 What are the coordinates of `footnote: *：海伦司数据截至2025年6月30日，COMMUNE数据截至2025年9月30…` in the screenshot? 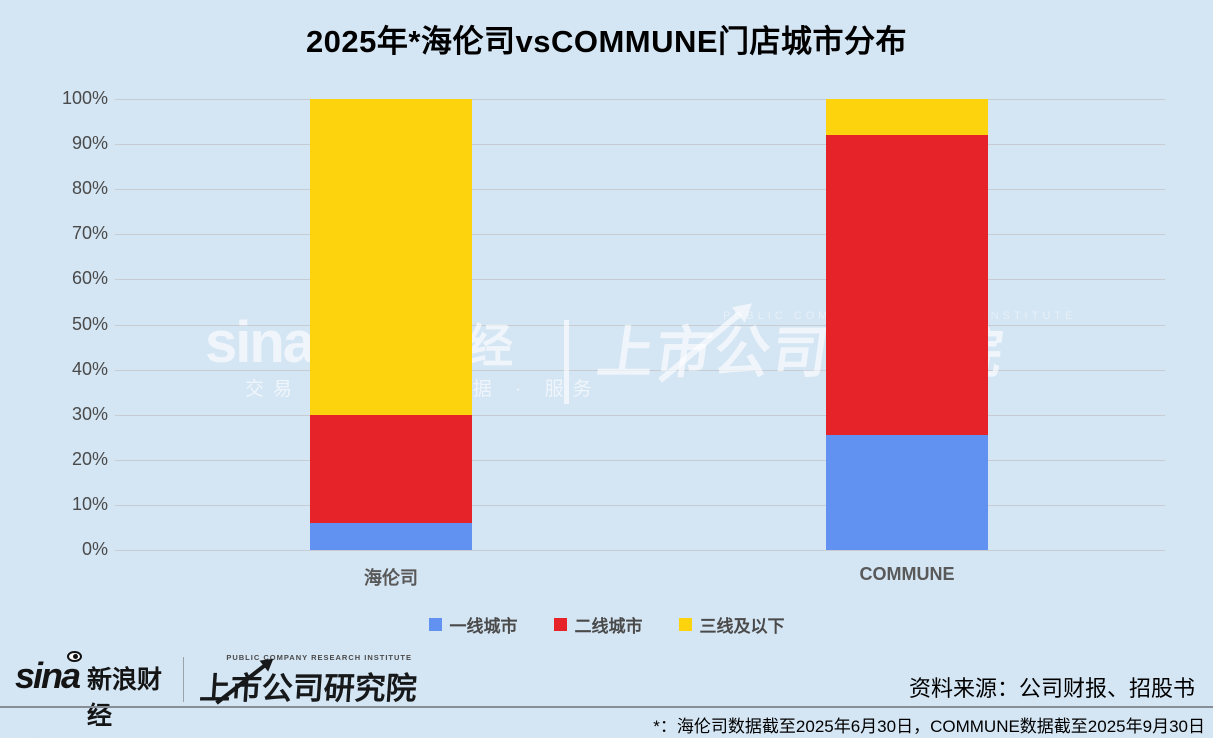 It's located at (929, 726).